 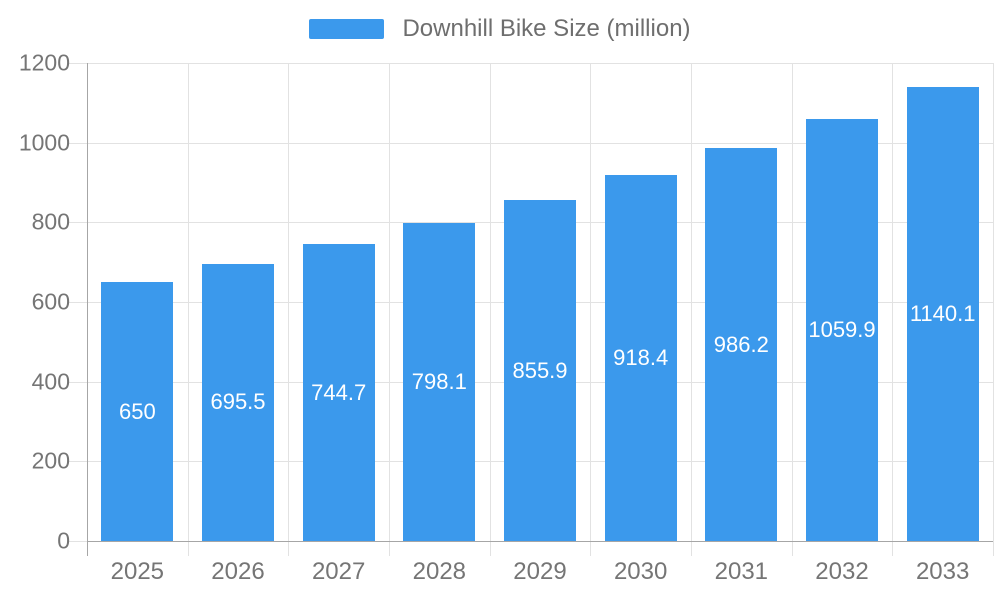 I want to click on bar-value-label: 918.4, so click(x=641, y=358).